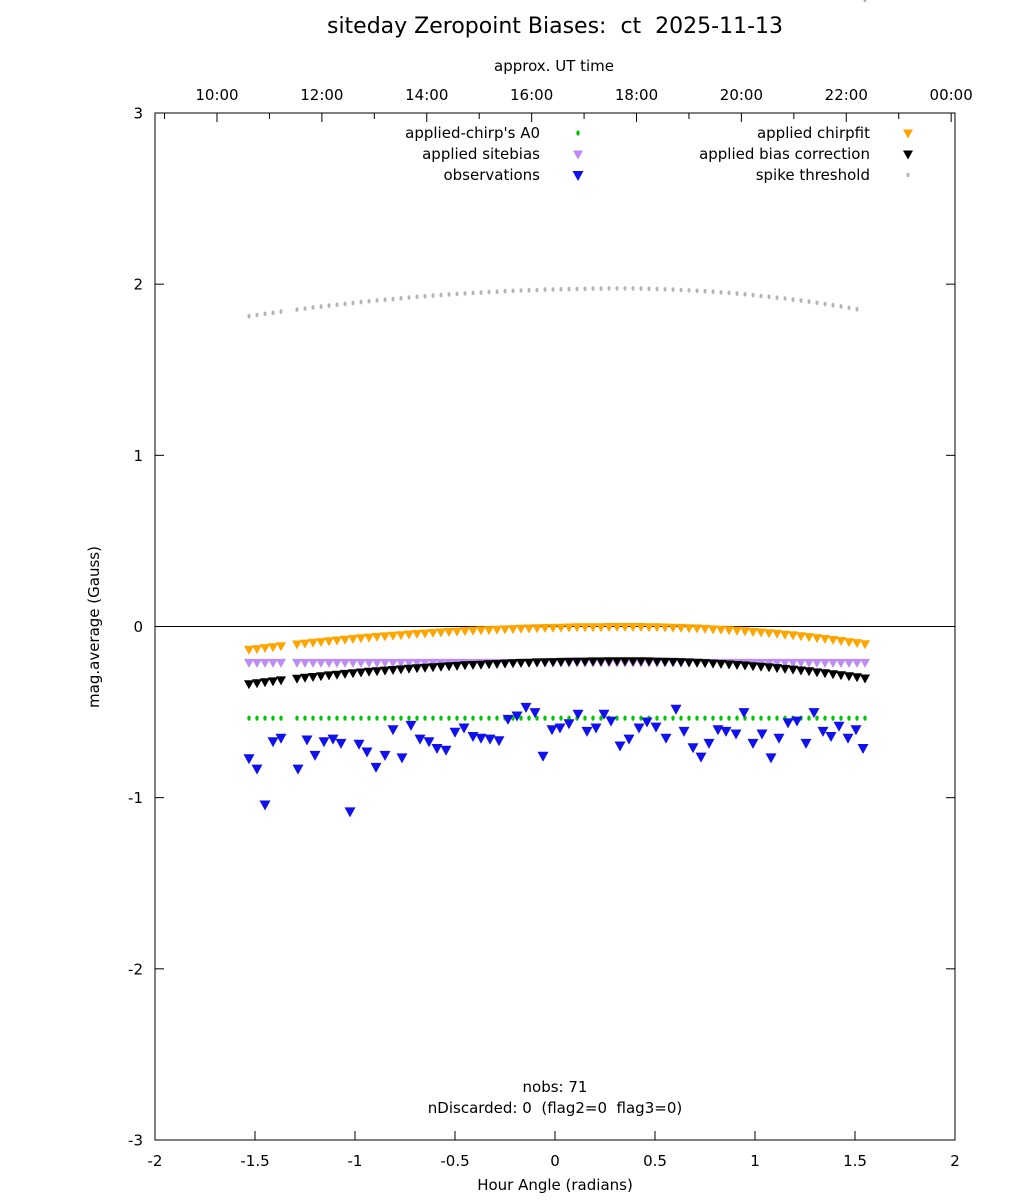 The width and height of the screenshot is (1024, 1200). I want to click on x2-tick-label: 22:00, so click(846, 95).